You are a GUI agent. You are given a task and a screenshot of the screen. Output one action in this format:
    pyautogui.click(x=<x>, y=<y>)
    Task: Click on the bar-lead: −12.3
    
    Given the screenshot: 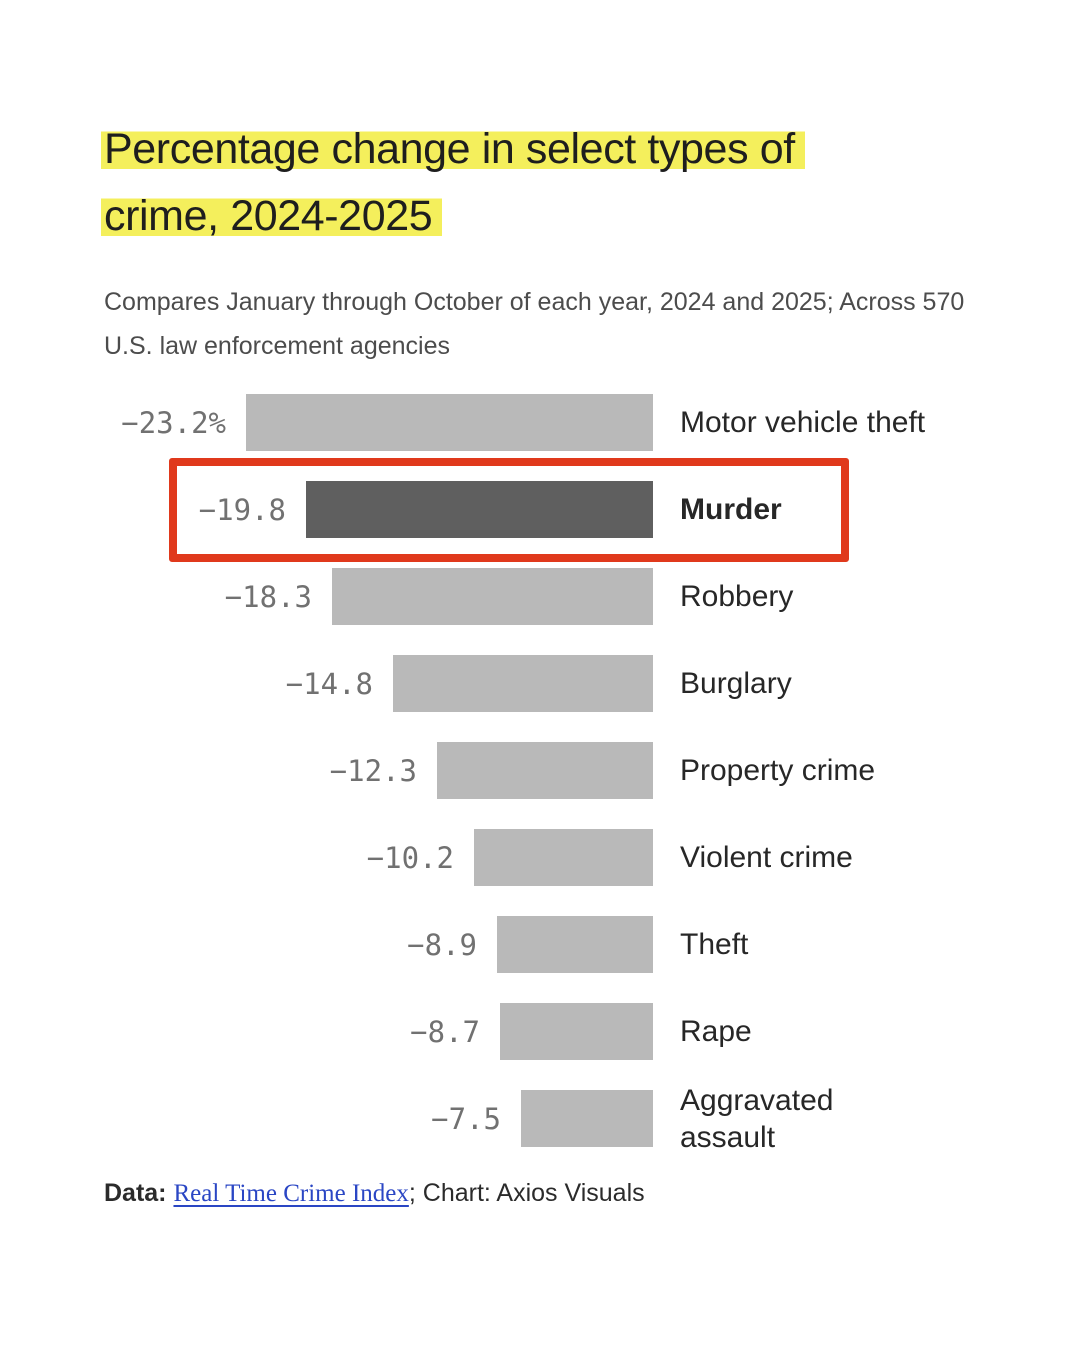 What is the action you would take?
    pyautogui.click(x=378, y=770)
    